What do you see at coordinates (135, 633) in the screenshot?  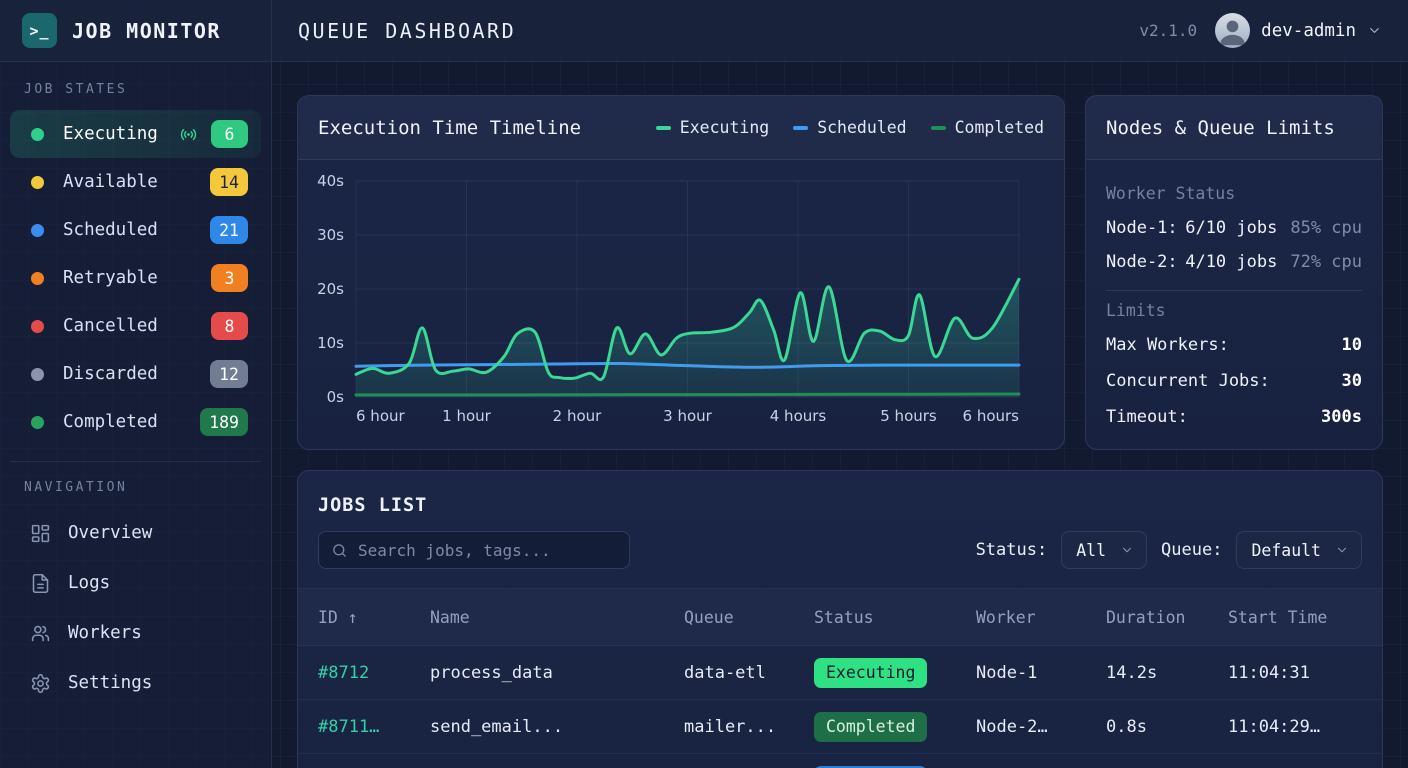 I see `sidebar-nav-item: Workers` at bounding box center [135, 633].